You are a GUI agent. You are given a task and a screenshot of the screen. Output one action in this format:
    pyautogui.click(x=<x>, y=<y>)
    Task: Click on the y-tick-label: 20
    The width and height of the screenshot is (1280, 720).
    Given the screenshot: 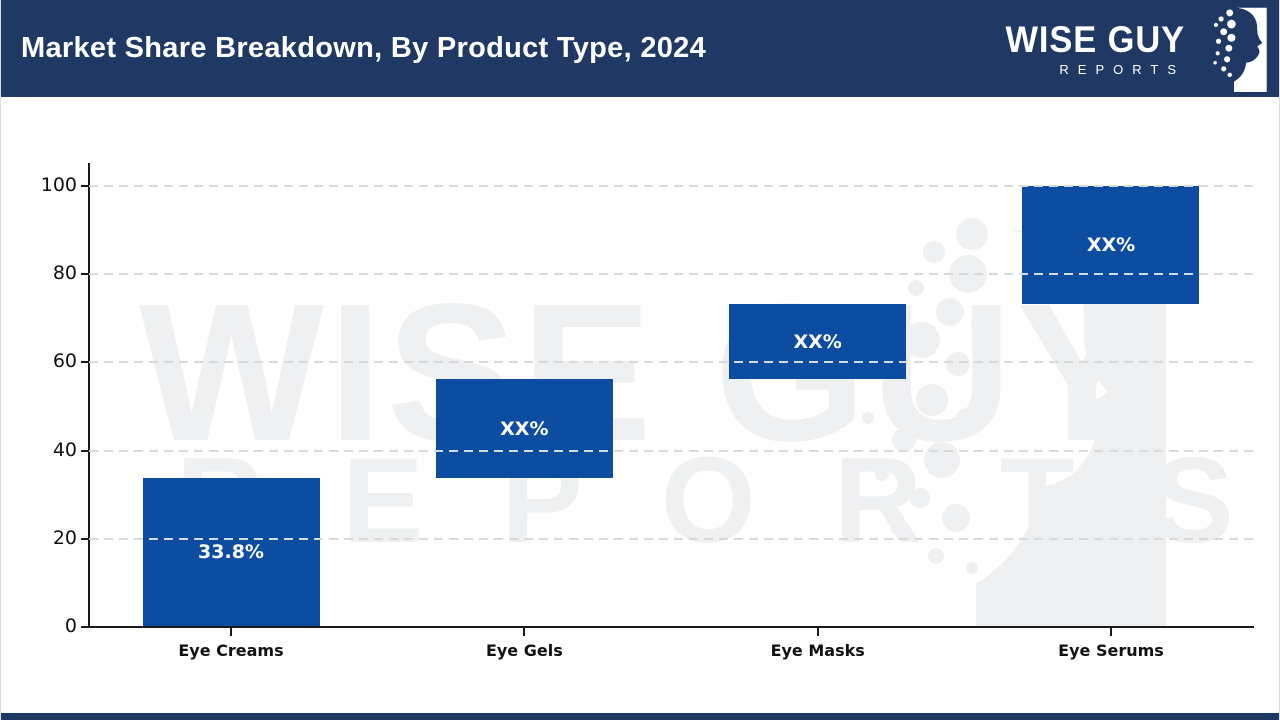 What is the action you would take?
    pyautogui.click(x=64, y=537)
    